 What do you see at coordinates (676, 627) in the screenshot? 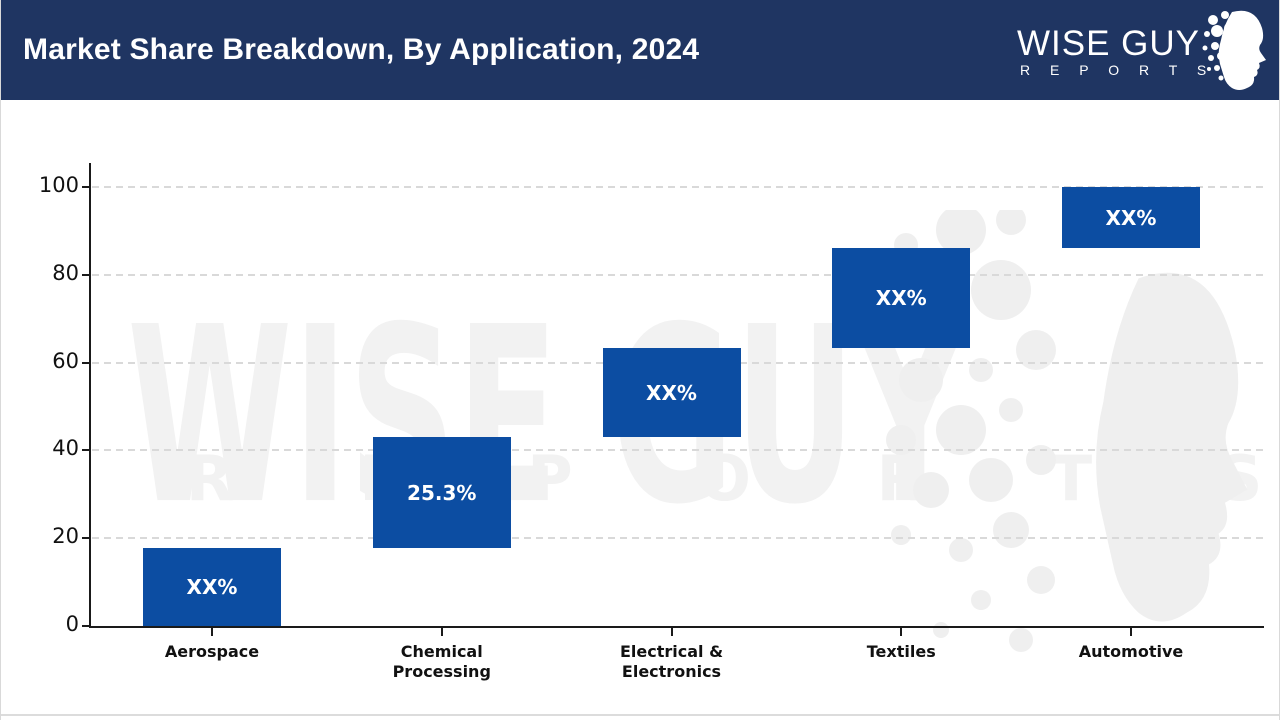
I see `x-axis-line` at bounding box center [676, 627].